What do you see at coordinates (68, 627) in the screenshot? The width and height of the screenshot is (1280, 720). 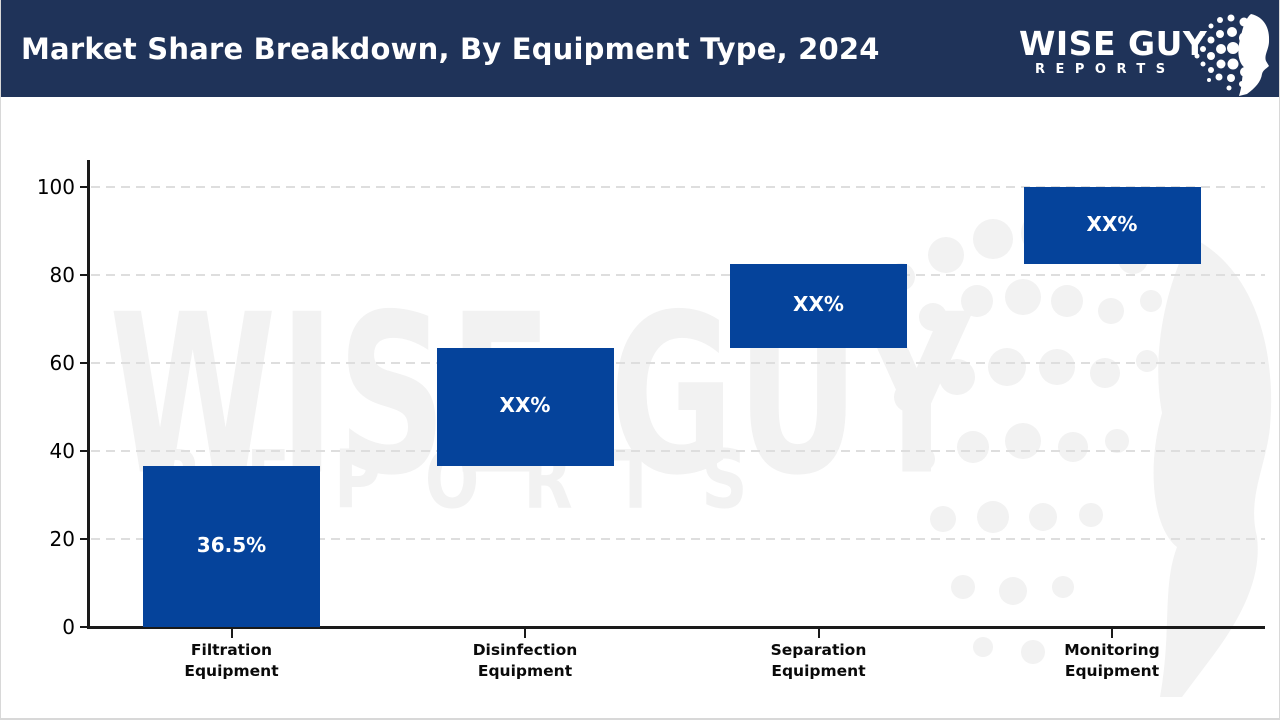 I see `y-tick-label: 0` at bounding box center [68, 627].